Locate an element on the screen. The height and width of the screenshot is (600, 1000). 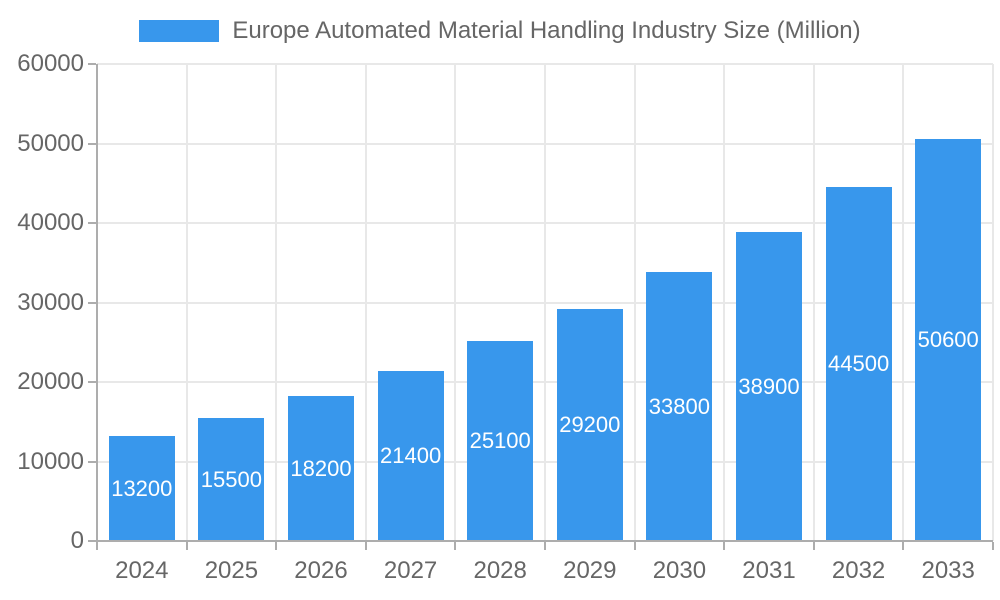
x-tick-label: 2031 is located at coordinates (769, 570).